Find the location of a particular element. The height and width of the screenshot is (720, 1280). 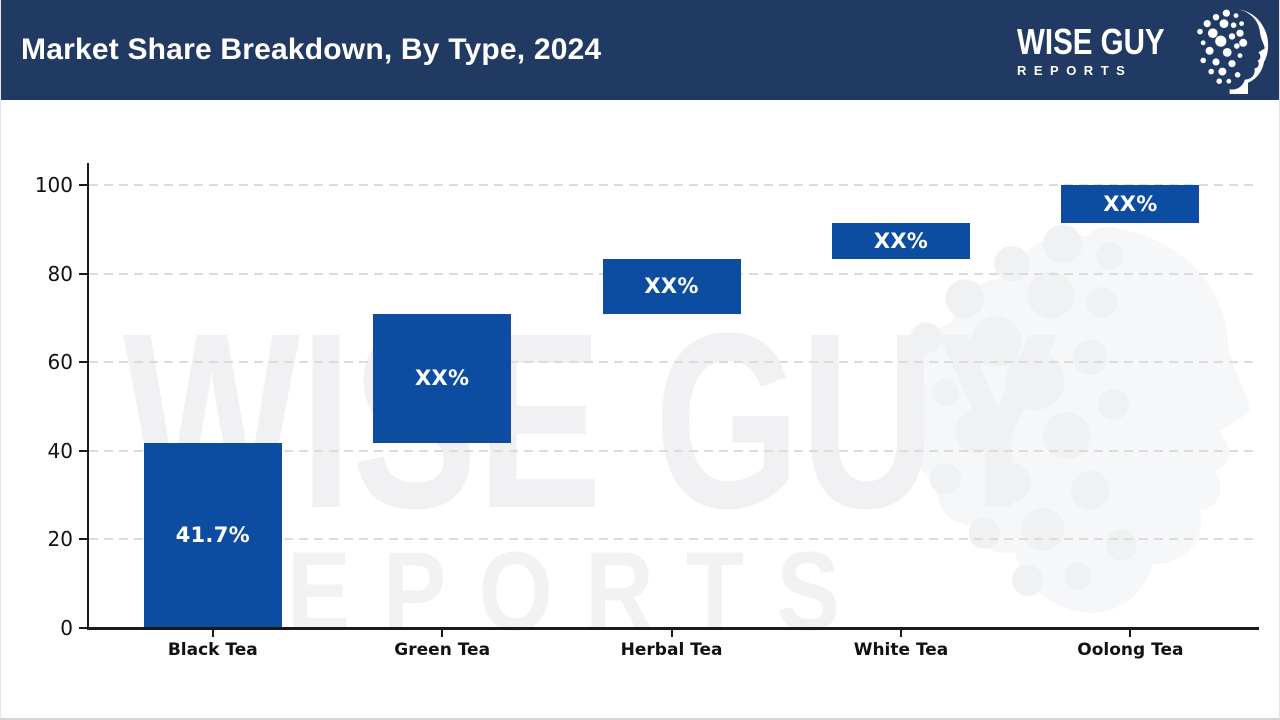

x-tick-label: Oolong Tea is located at coordinates (1130, 650).